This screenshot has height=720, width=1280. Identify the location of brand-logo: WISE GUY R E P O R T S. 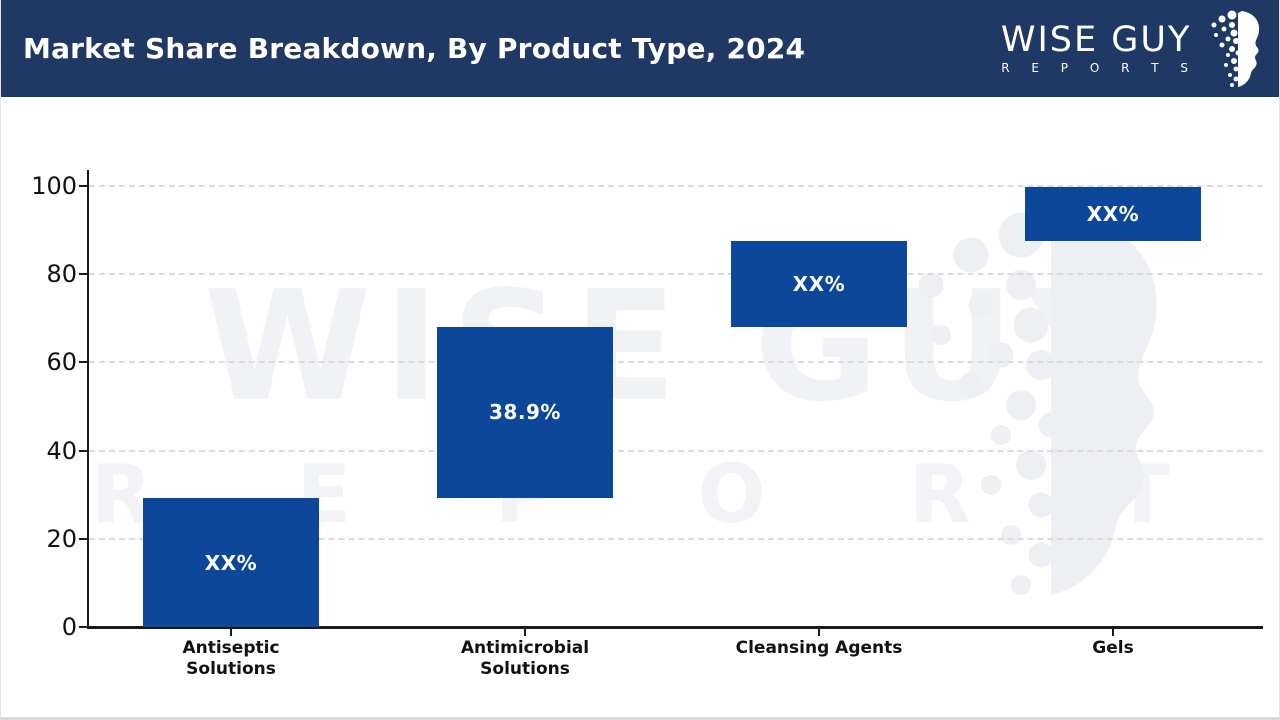
(1129, 49).